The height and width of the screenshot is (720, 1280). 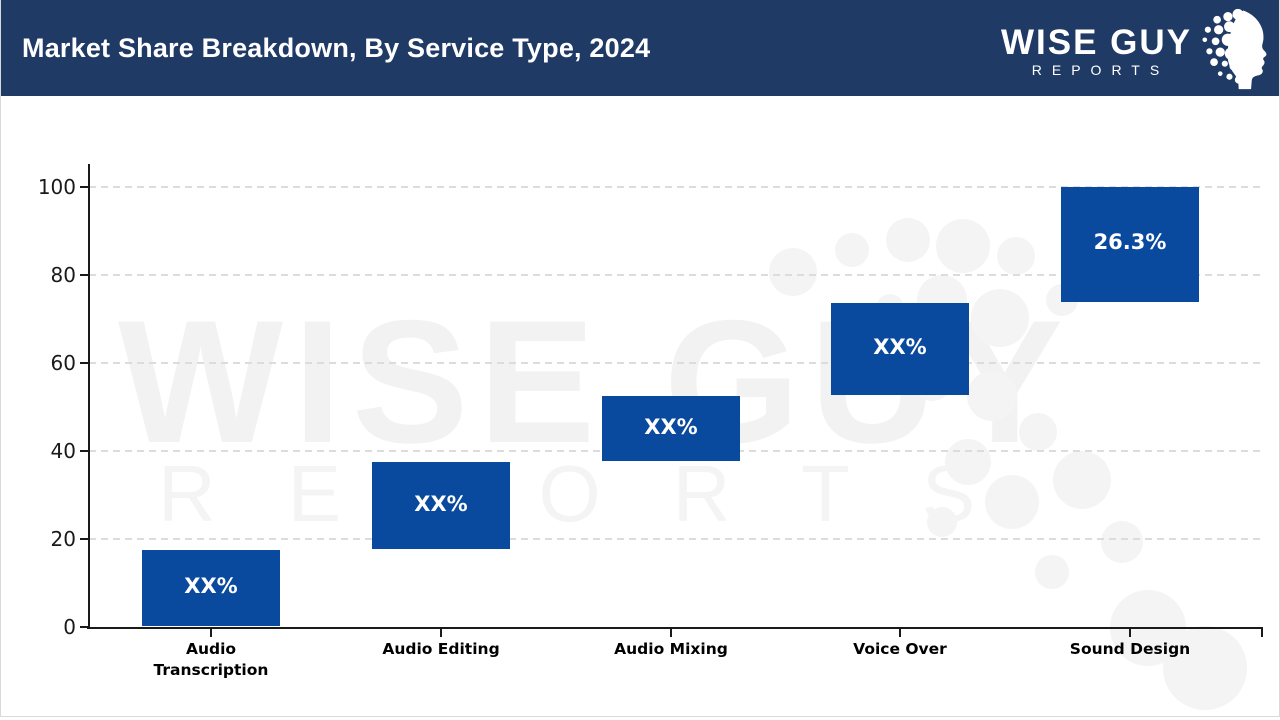 I want to click on y-tick-label: 80, so click(x=63, y=275).